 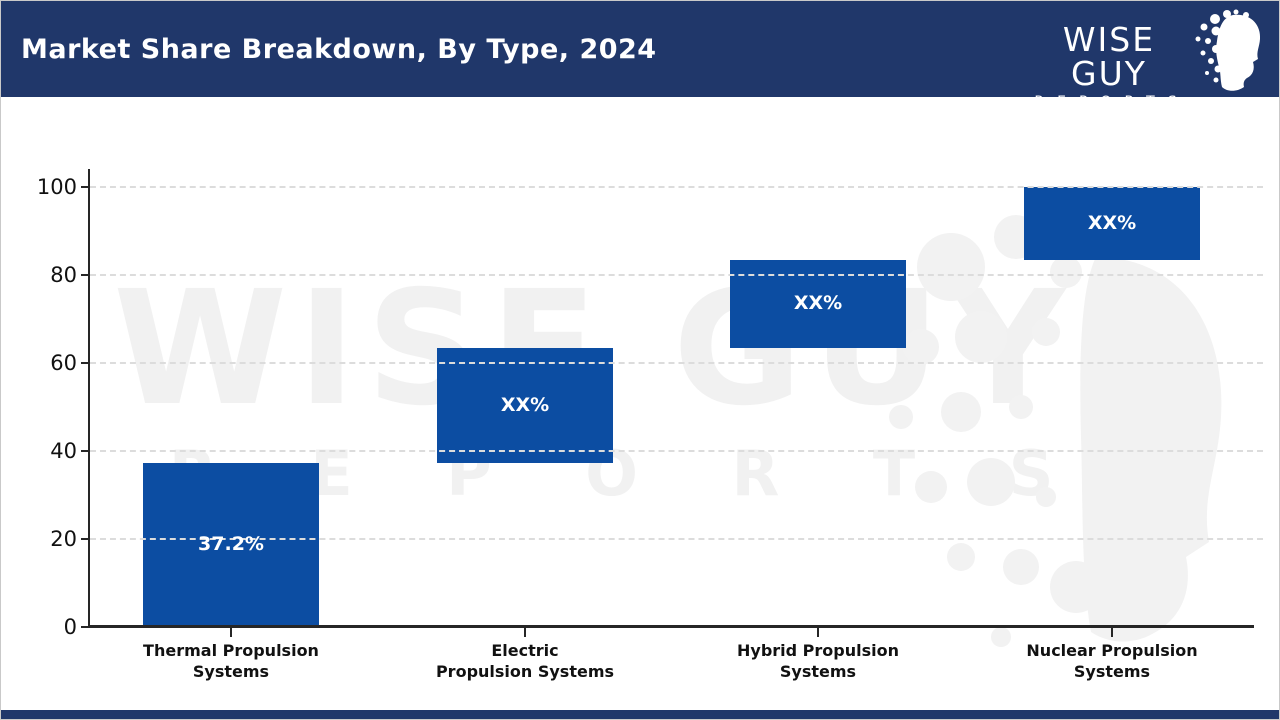 What do you see at coordinates (89, 398) in the screenshot?
I see `y-axis-line` at bounding box center [89, 398].